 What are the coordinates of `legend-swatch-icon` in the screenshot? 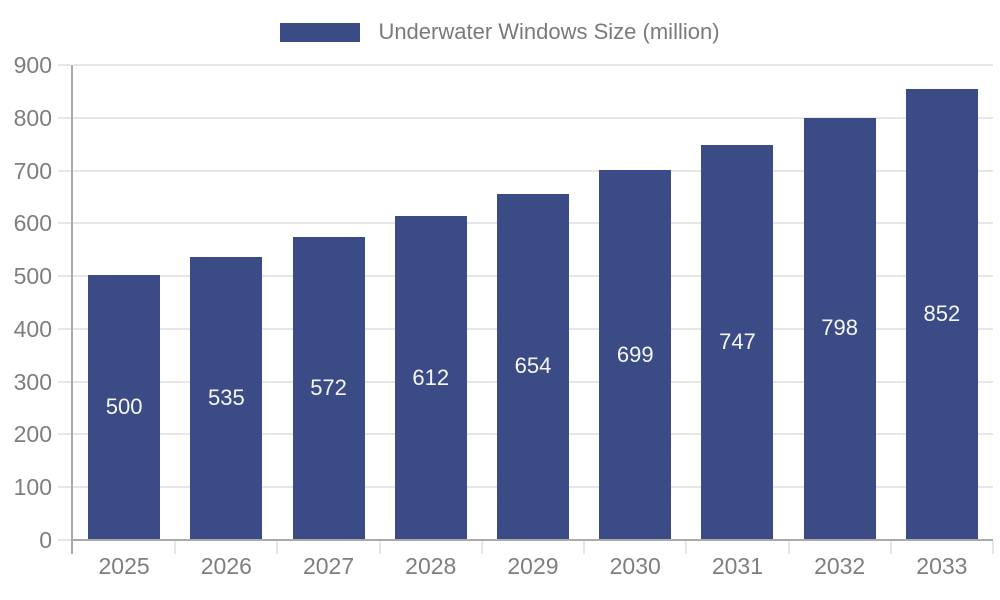 It's located at (320, 32).